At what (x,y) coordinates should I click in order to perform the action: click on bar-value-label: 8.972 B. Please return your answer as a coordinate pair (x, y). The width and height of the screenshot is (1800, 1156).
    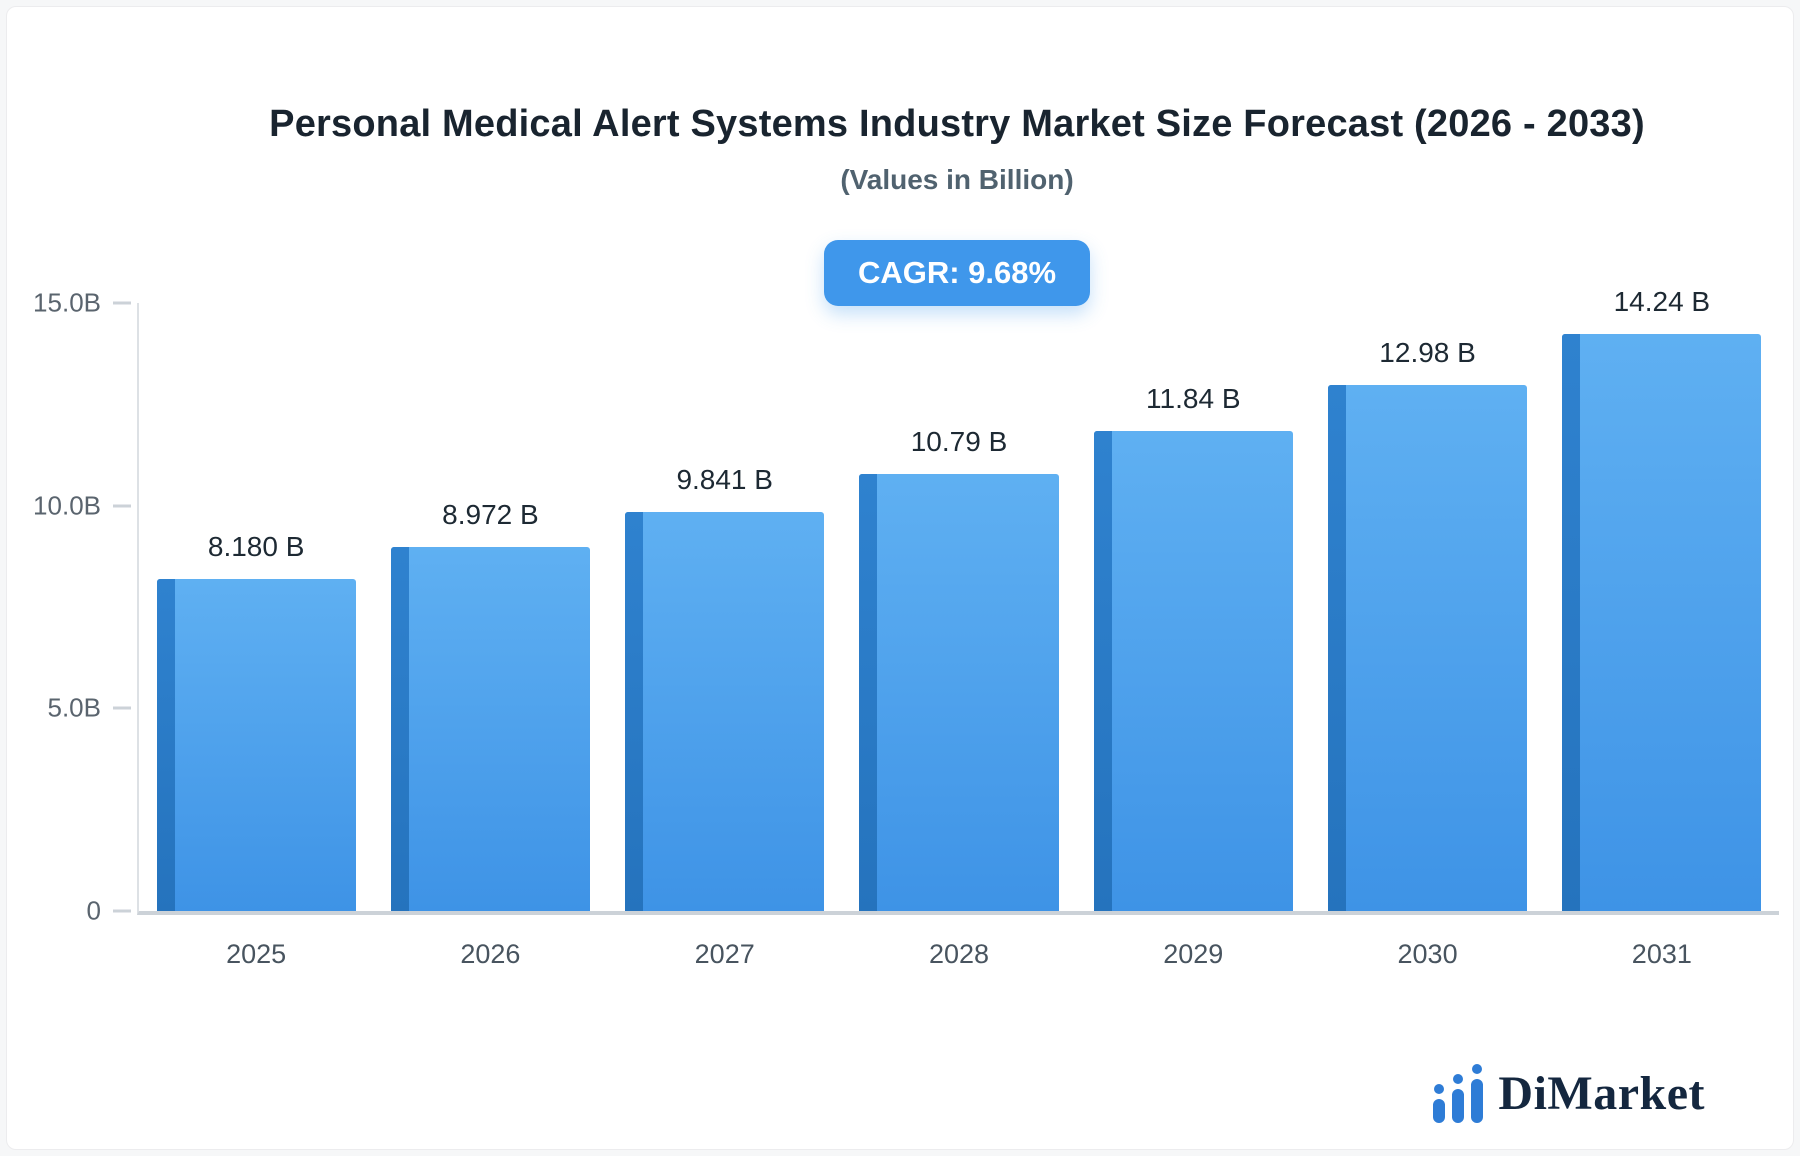
    Looking at the image, I should click on (490, 515).